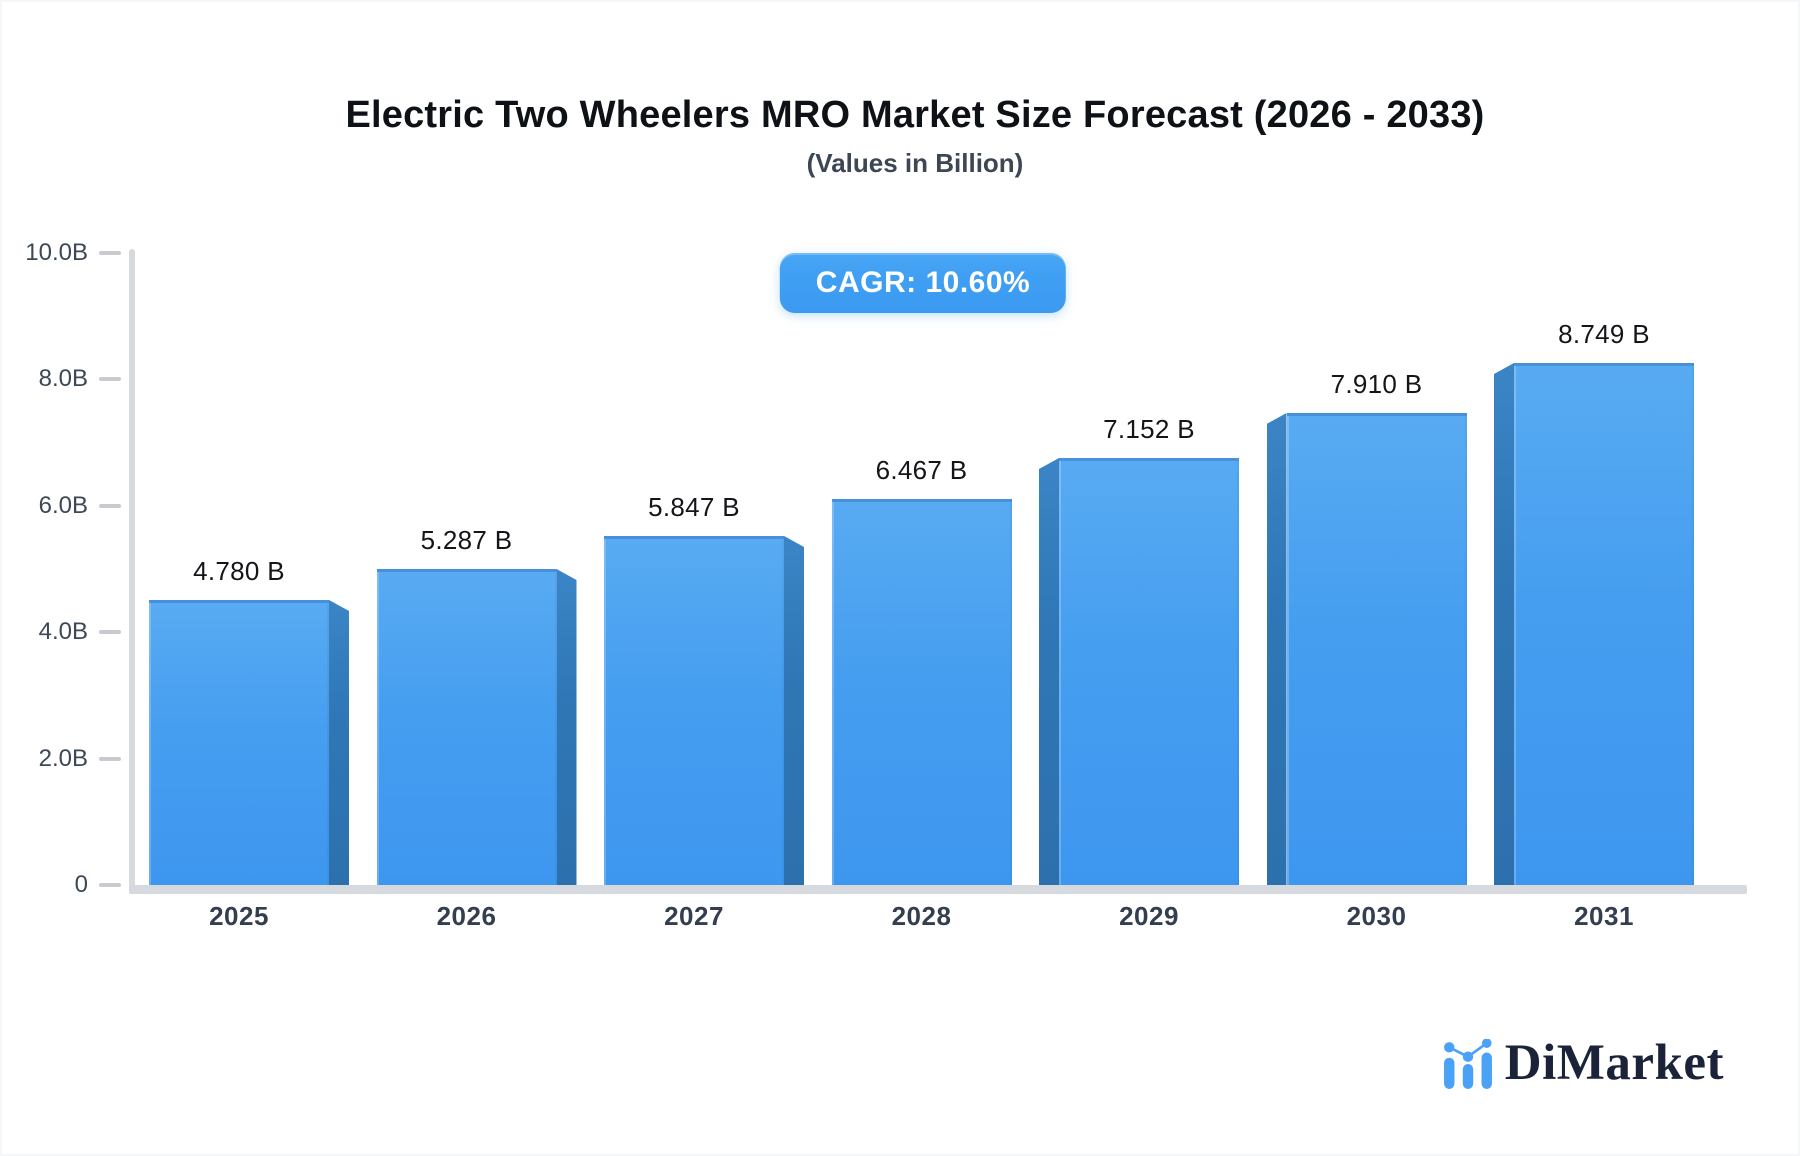 The width and height of the screenshot is (1800, 1156). I want to click on x-axis-label-2028: 2028, so click(921, 916).